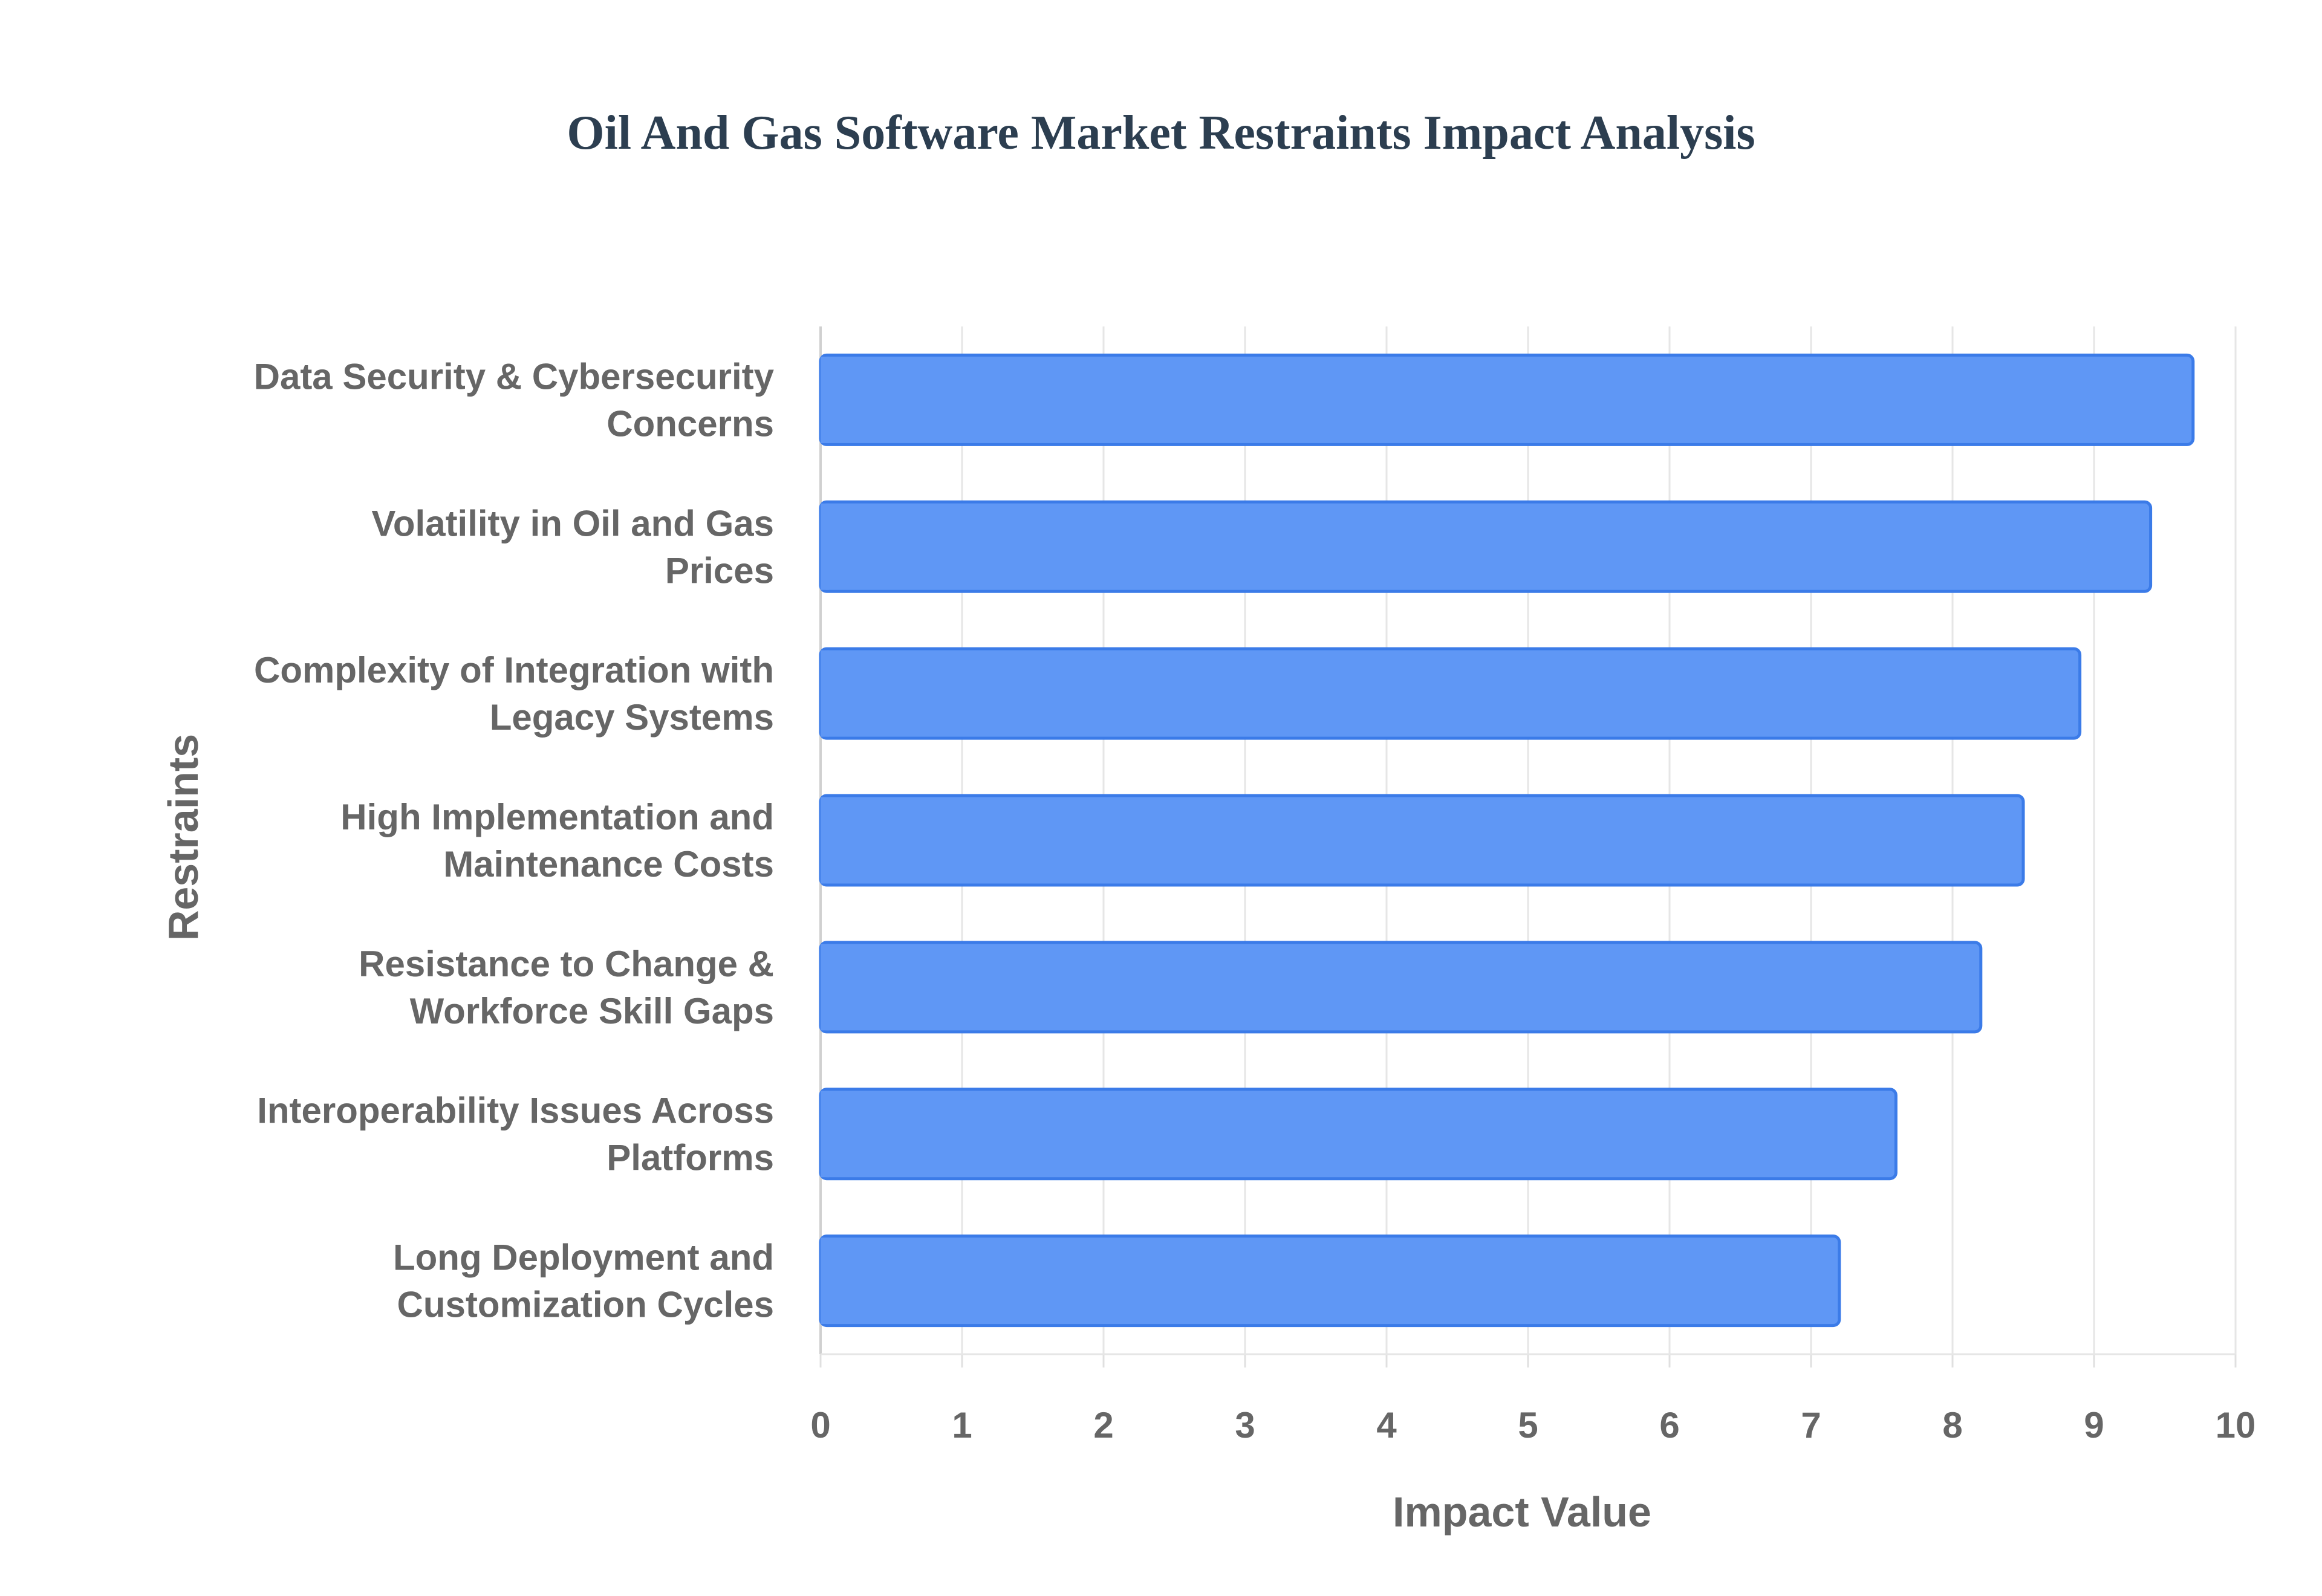  Describe the element at coordinates (2094, 1425) in the screenshot. I see `x-tick-label: 9` at that location.